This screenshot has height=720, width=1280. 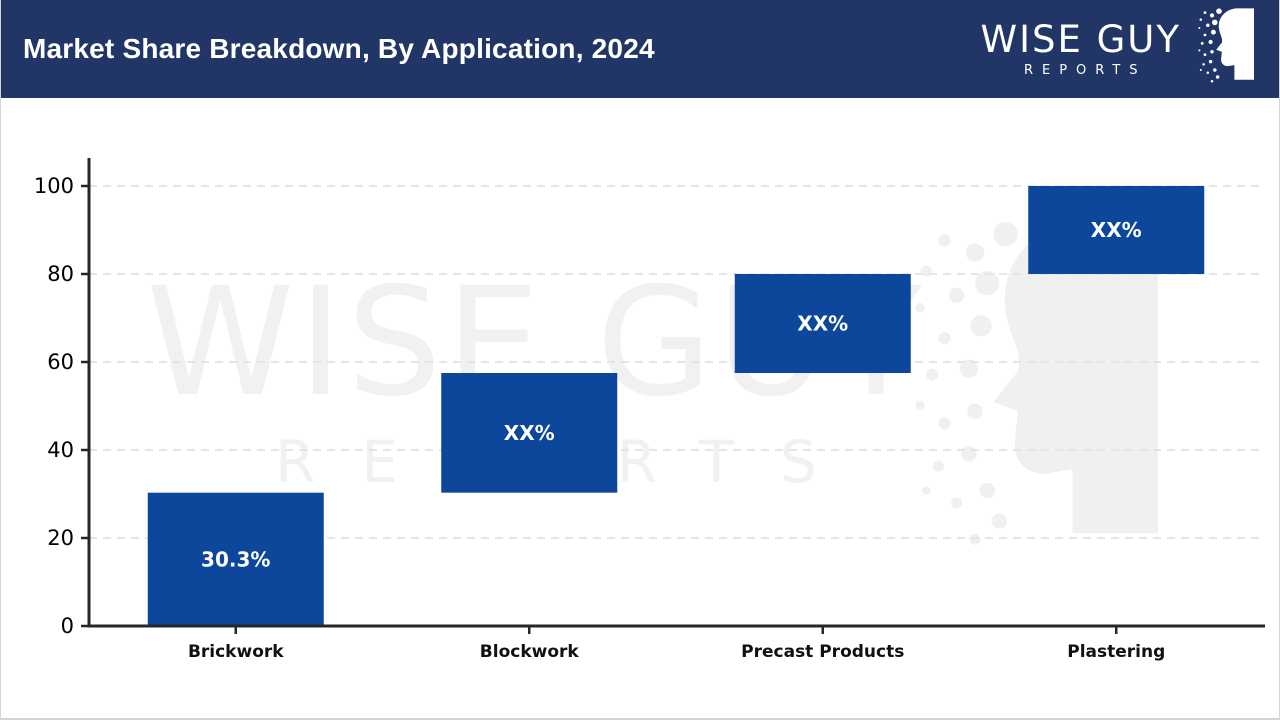 I want to click on bar-value-label-plastering: XX%, so click(x=1116, y=230).